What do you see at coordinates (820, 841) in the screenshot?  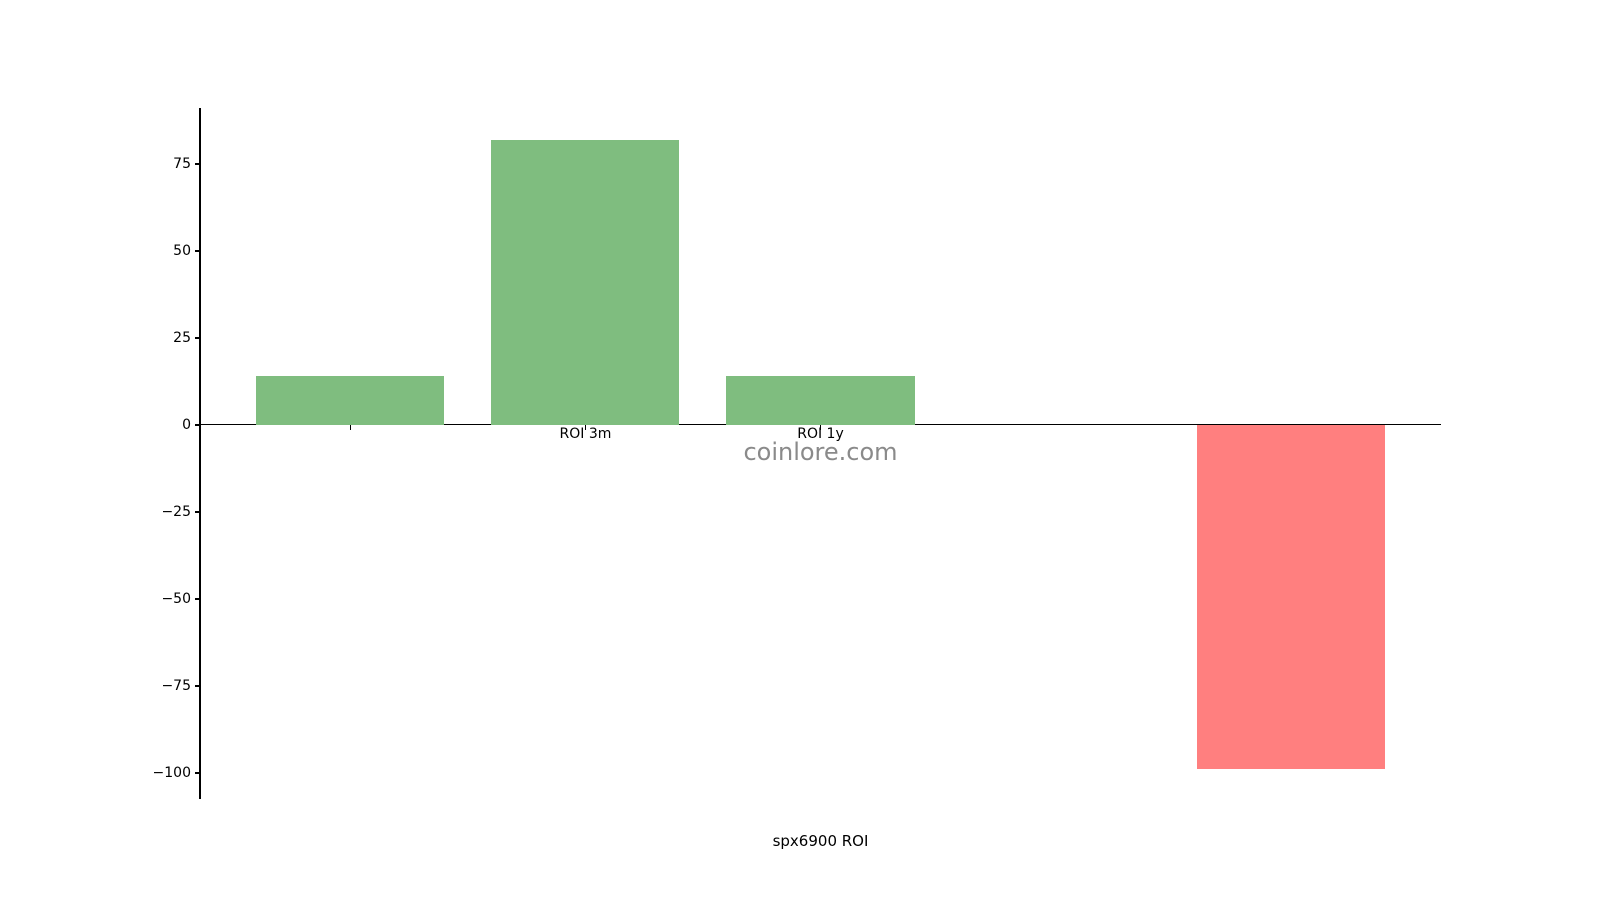 I see `chart-xlabel: spx6900 ROI` at bounding box center [820, 841].